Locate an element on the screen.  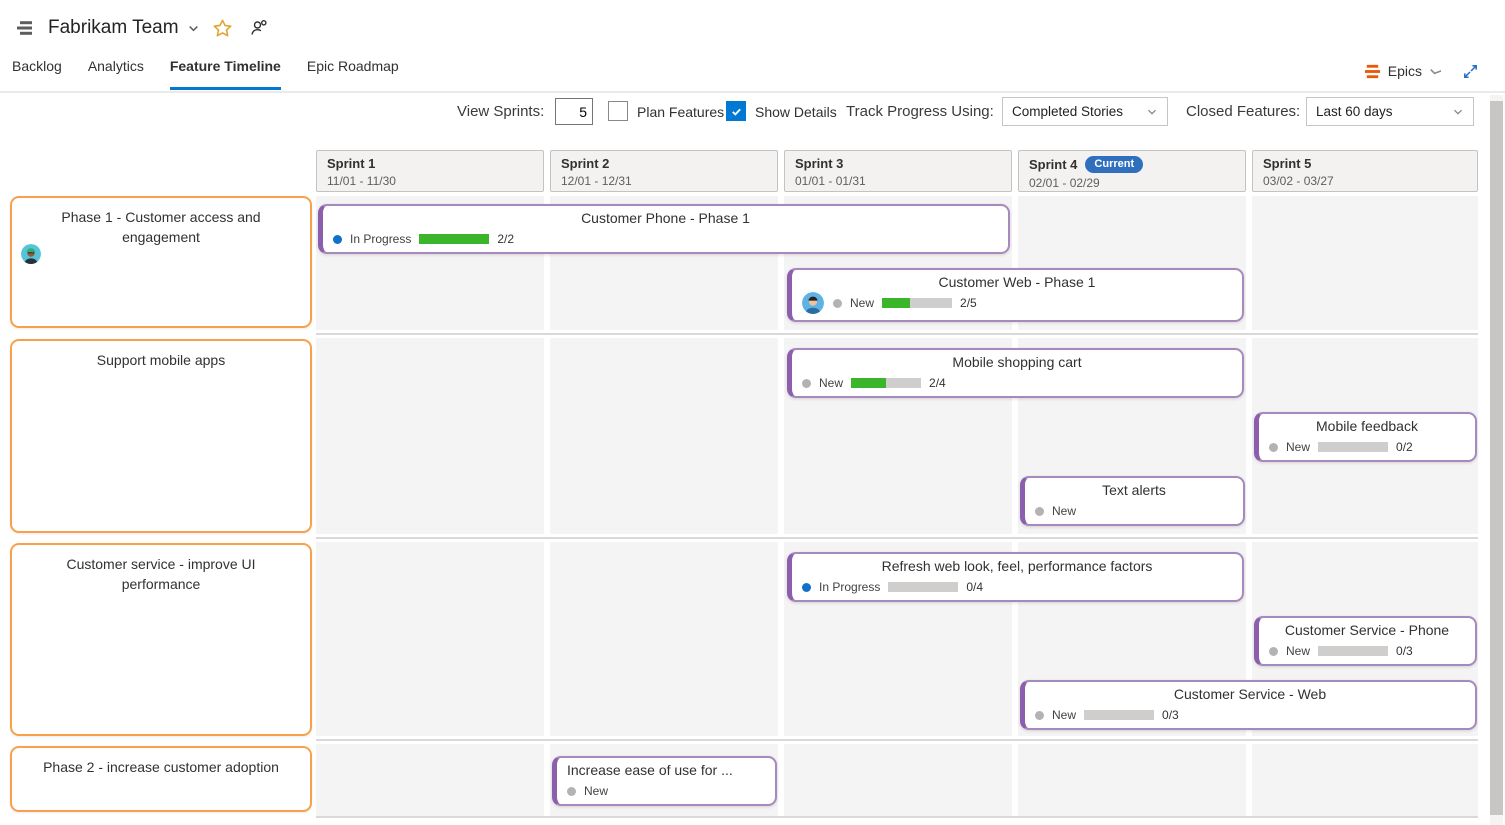
feature-status: New 0/2 is located at coordinates (1341, 447).